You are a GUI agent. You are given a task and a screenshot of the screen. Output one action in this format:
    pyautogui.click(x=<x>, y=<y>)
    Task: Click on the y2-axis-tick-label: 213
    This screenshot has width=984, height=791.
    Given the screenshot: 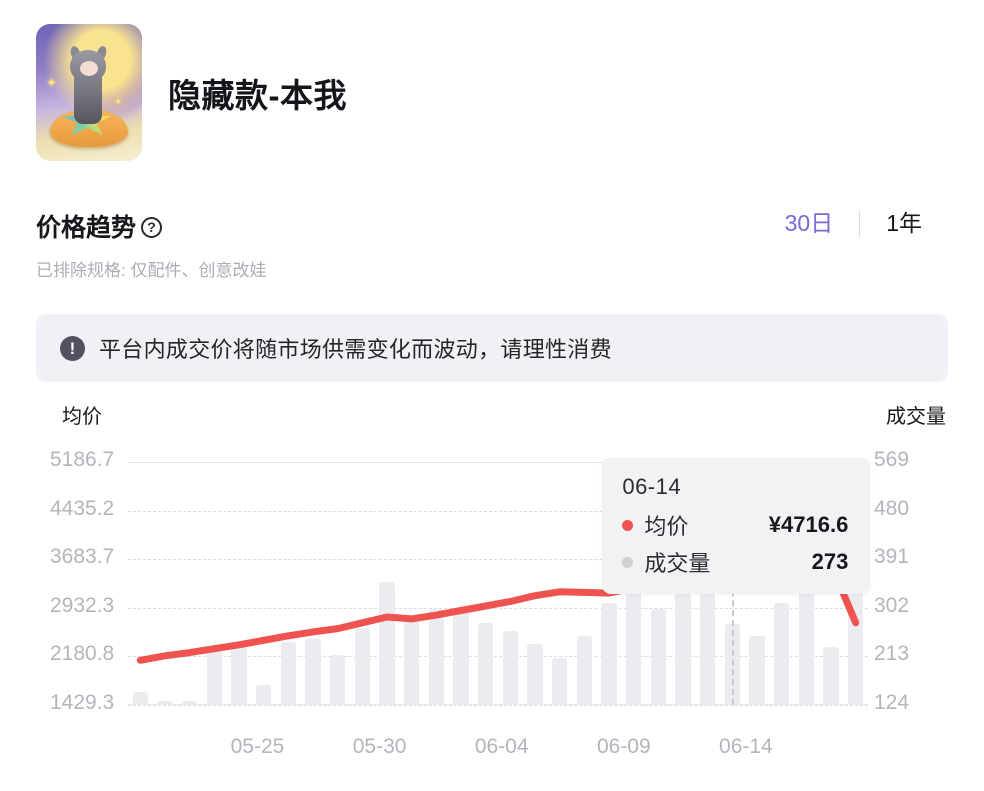 What is the action you would take?
    pyautogui.click(x=892, y=654)
    